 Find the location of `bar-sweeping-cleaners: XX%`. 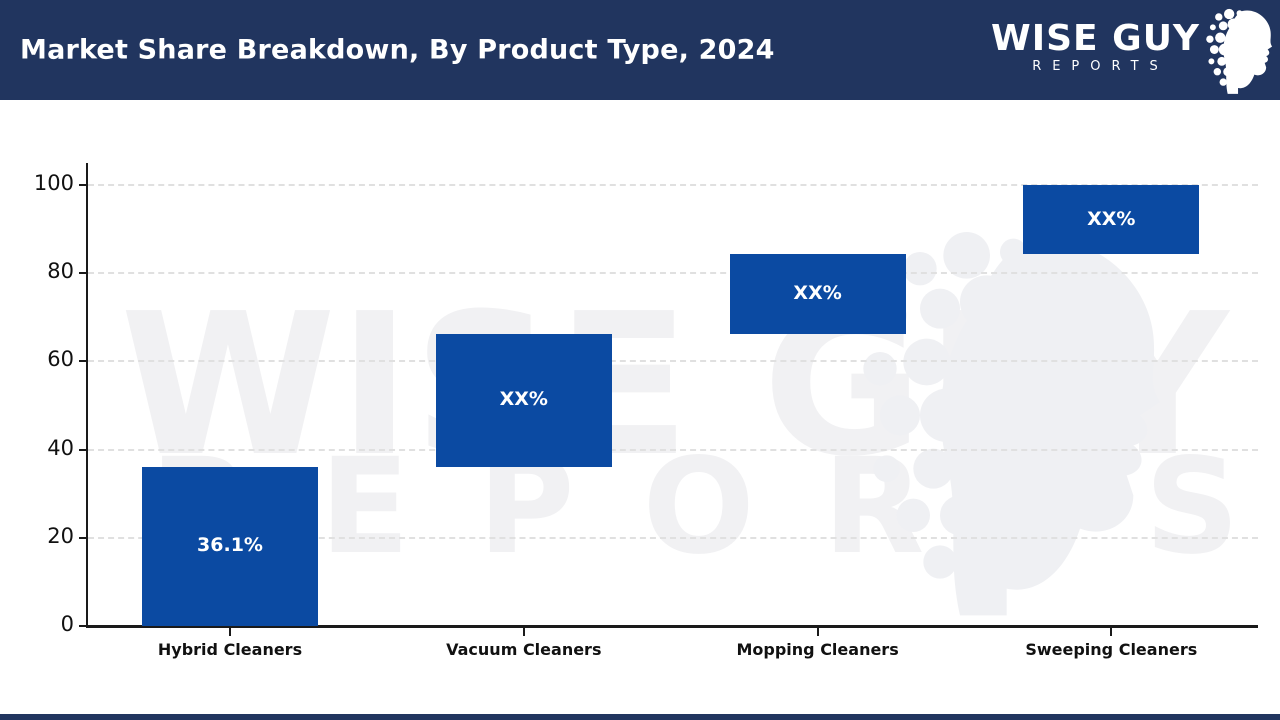

bar-sweeping-cleaners: XX% is located at coordinates (1111, 220).